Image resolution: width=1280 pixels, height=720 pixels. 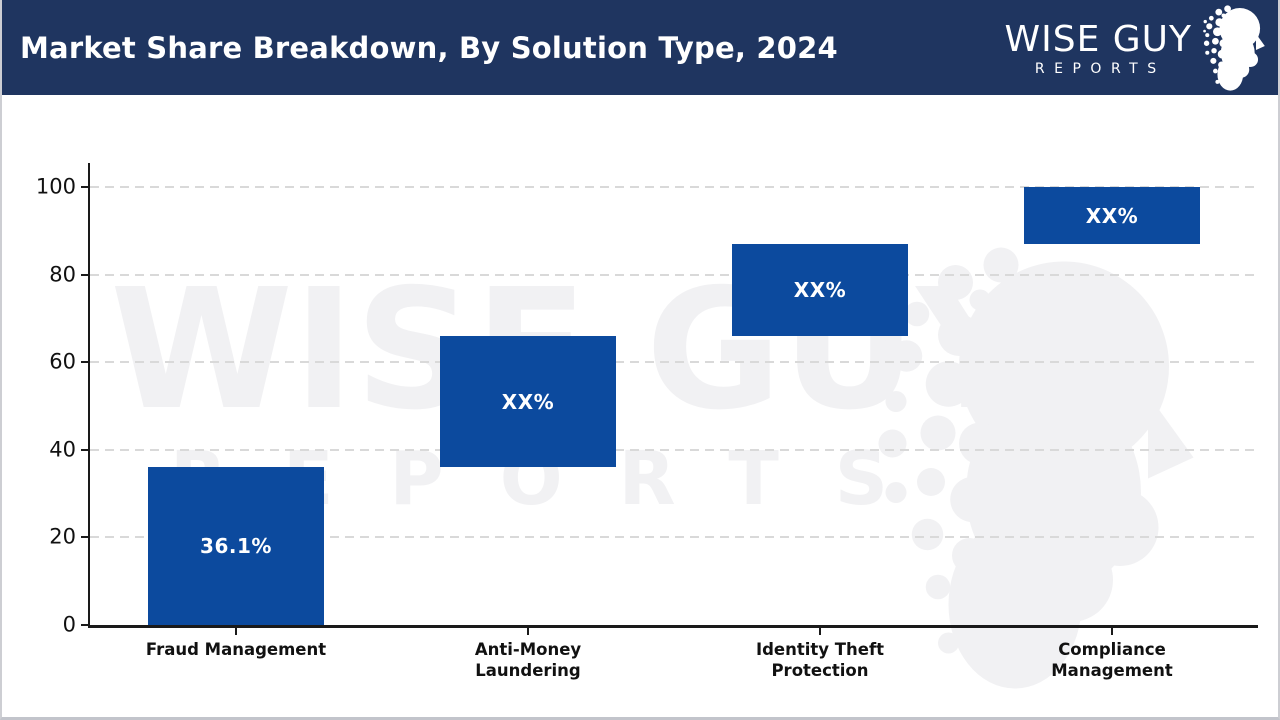 What do you see at coordinates (89, 395) in the screenshot?
I see `y-axis-spine` at bounding box center [89, 395].